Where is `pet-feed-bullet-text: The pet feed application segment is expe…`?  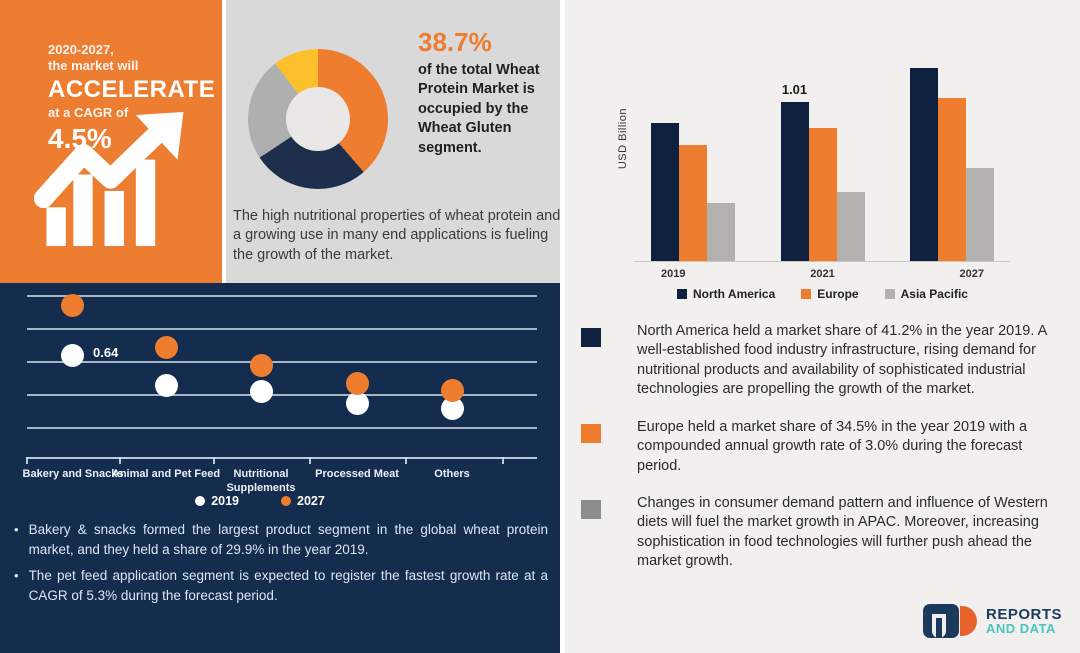
pet-feed-bullet-text: The pet feed application segment is expe… is located at coordinates (288, 585).